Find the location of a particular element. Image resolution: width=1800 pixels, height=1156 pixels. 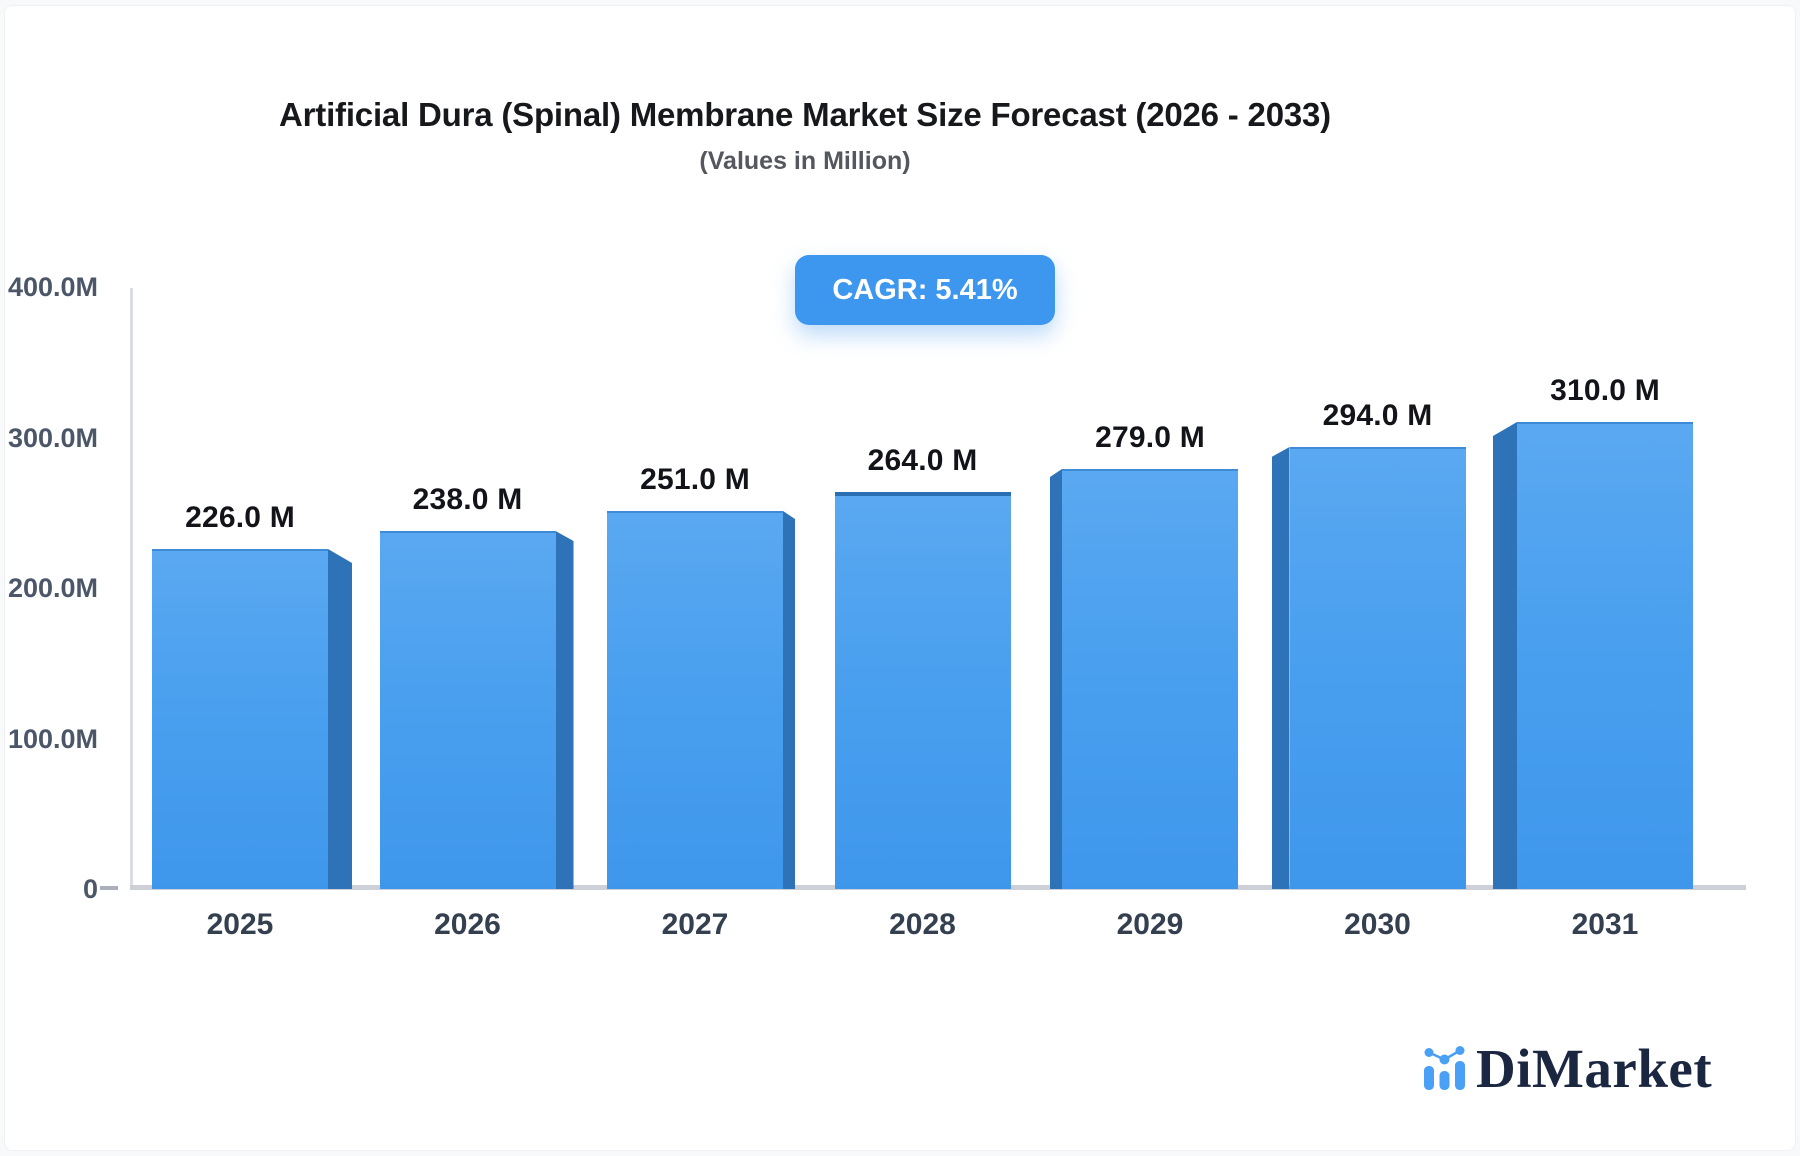

cagr-badge: CAGR: 5.41% is located at coordinates (925, 290).